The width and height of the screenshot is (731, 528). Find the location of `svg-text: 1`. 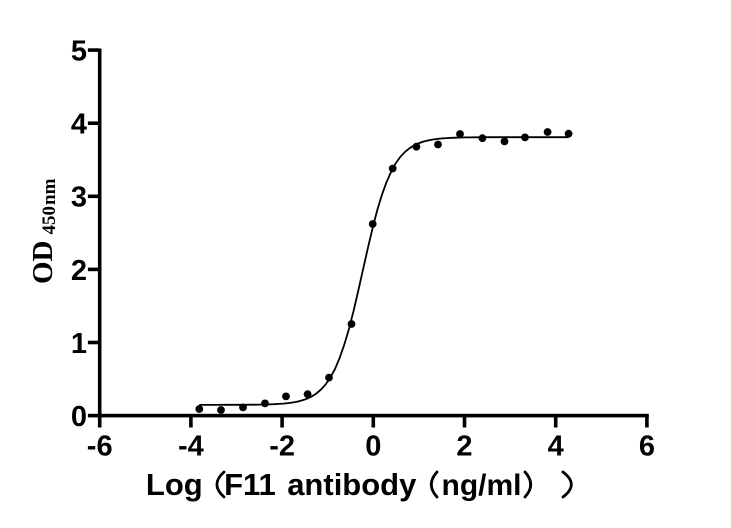

svg-text: 1 is located at coordinates (79, 344).